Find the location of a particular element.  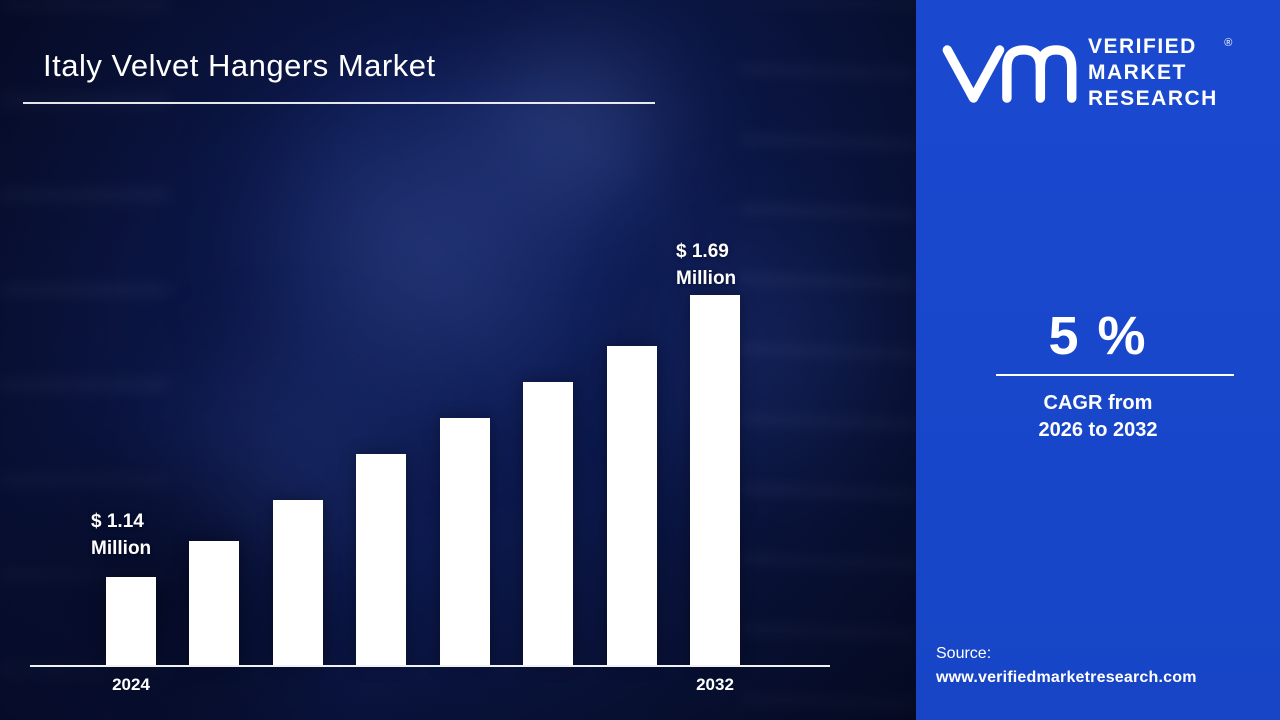

source-block: Source: www.verifiedmarketresearch.com is located at coordinates (1066, 666).